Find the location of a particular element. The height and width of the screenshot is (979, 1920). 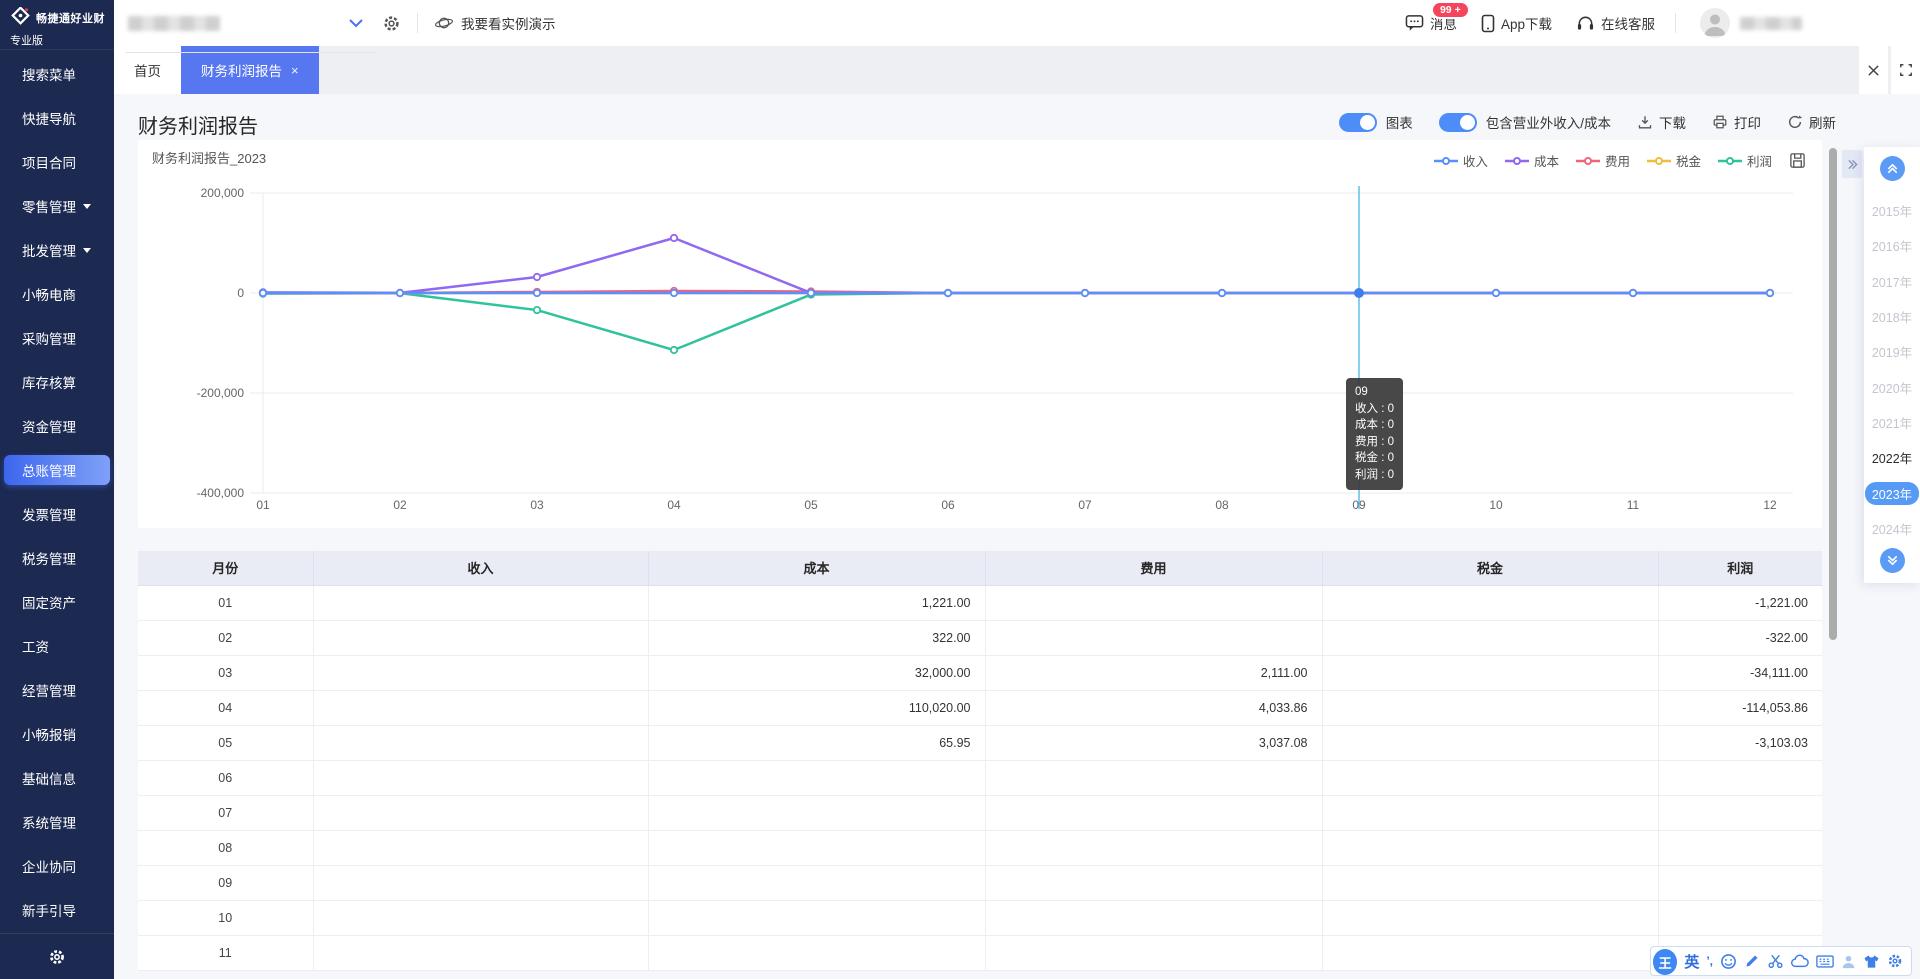

collapse-panel-button is located at coordinates (1852, 164).